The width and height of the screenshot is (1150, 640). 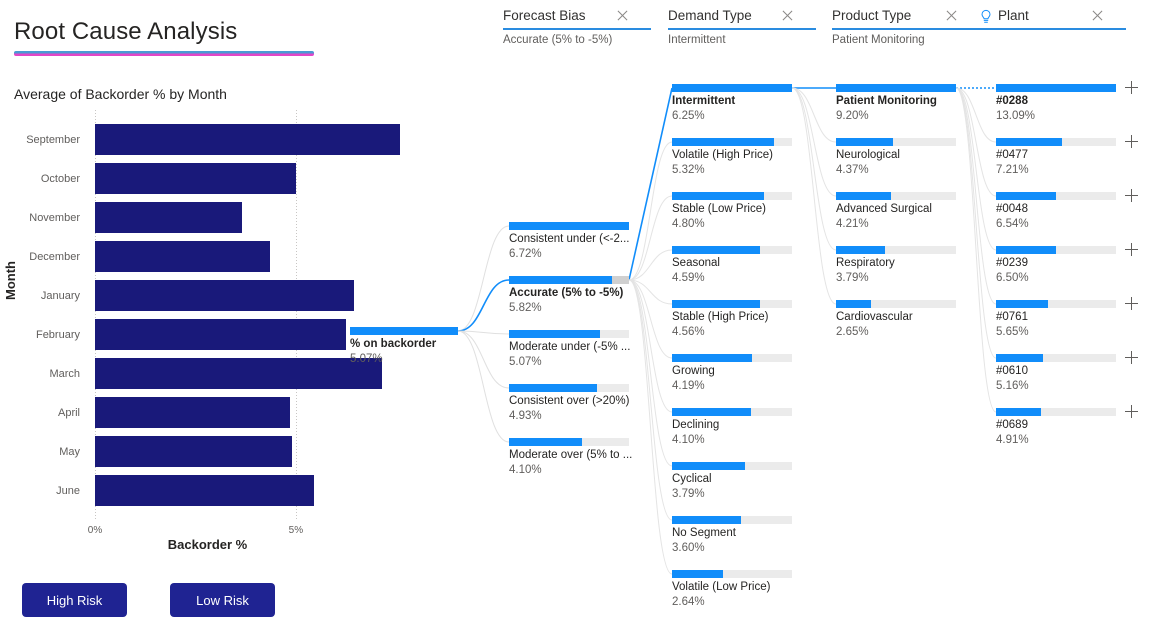 I want to click on tree-node-demand-type-level: Volatile (High Price) 5.32%, so click(x=732, y=158).